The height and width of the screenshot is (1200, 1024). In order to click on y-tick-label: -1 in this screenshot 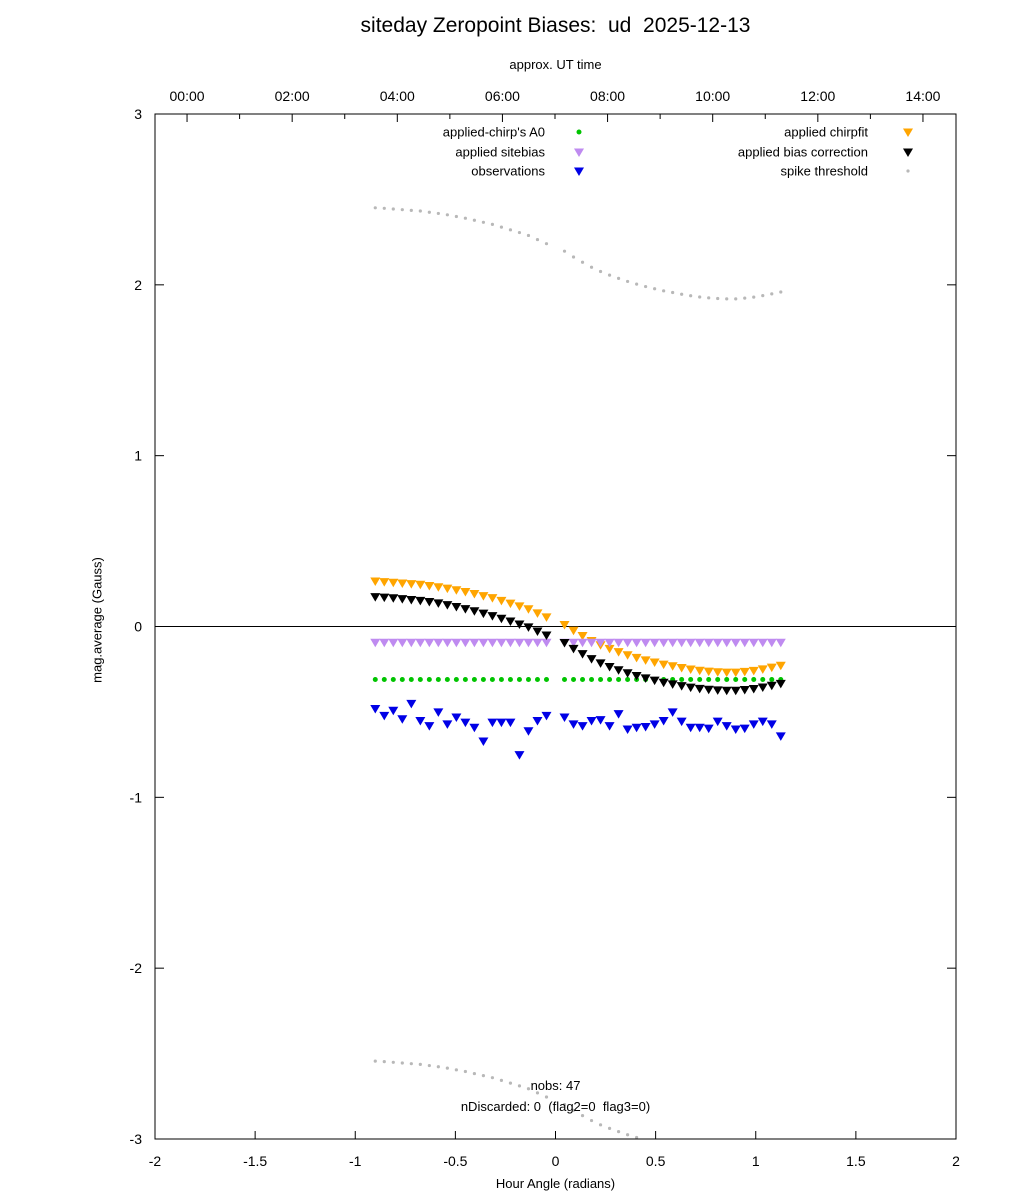, I will do `click(136, 797)`.